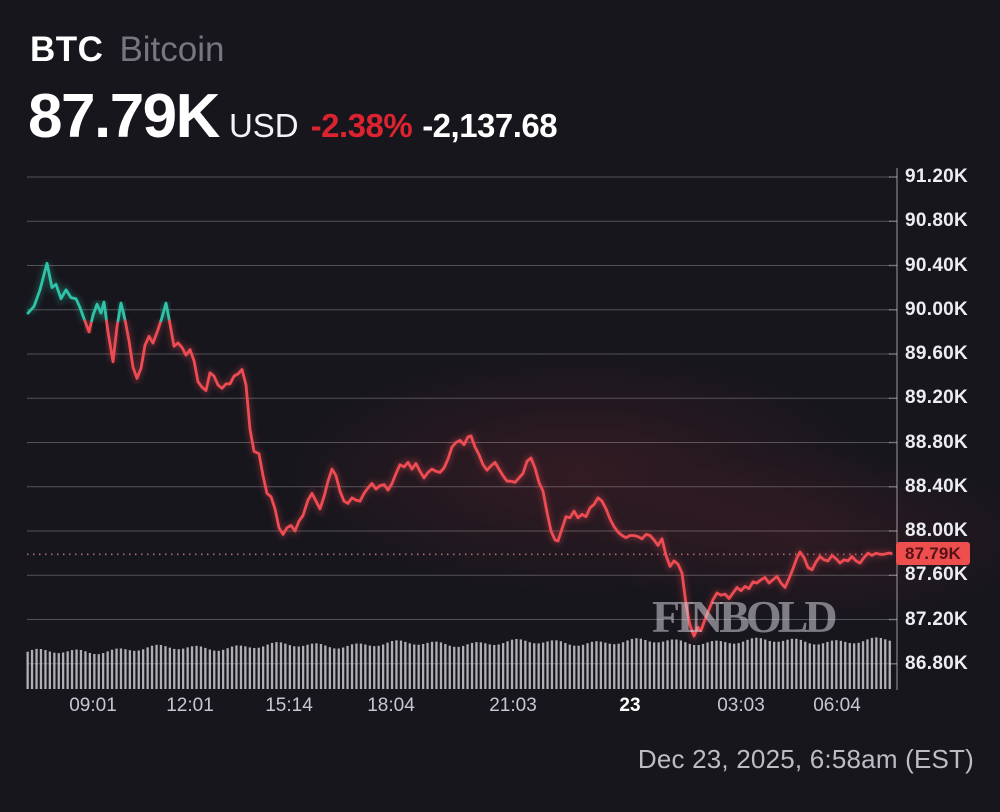 This screenshot has height=812, width=1000. I want to click on price-change-absolute: -2,137.68, so click(490, 125).